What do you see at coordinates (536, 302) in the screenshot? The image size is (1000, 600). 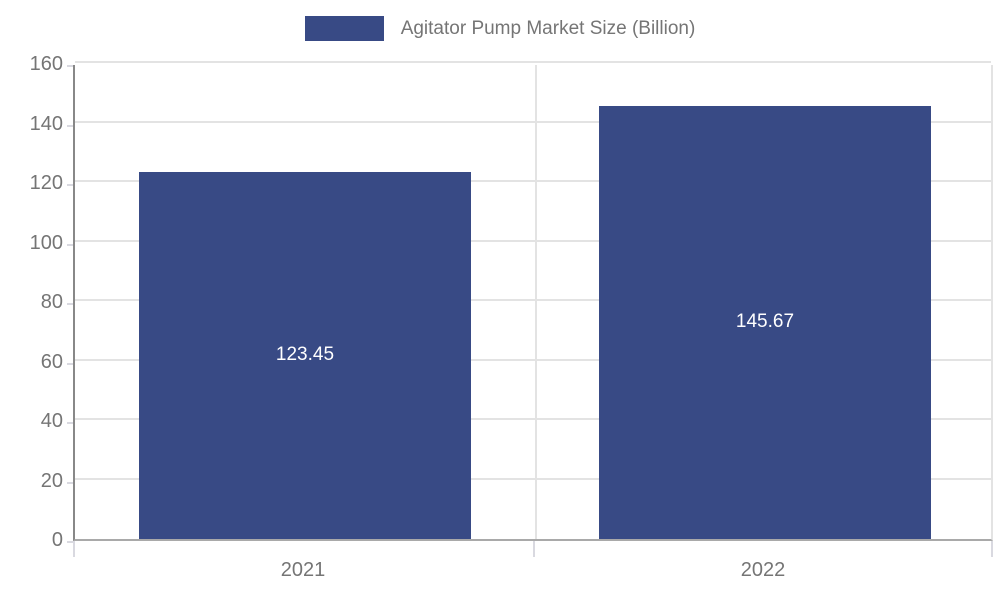 I see `x-gridline` at bounding box center [536, 302].